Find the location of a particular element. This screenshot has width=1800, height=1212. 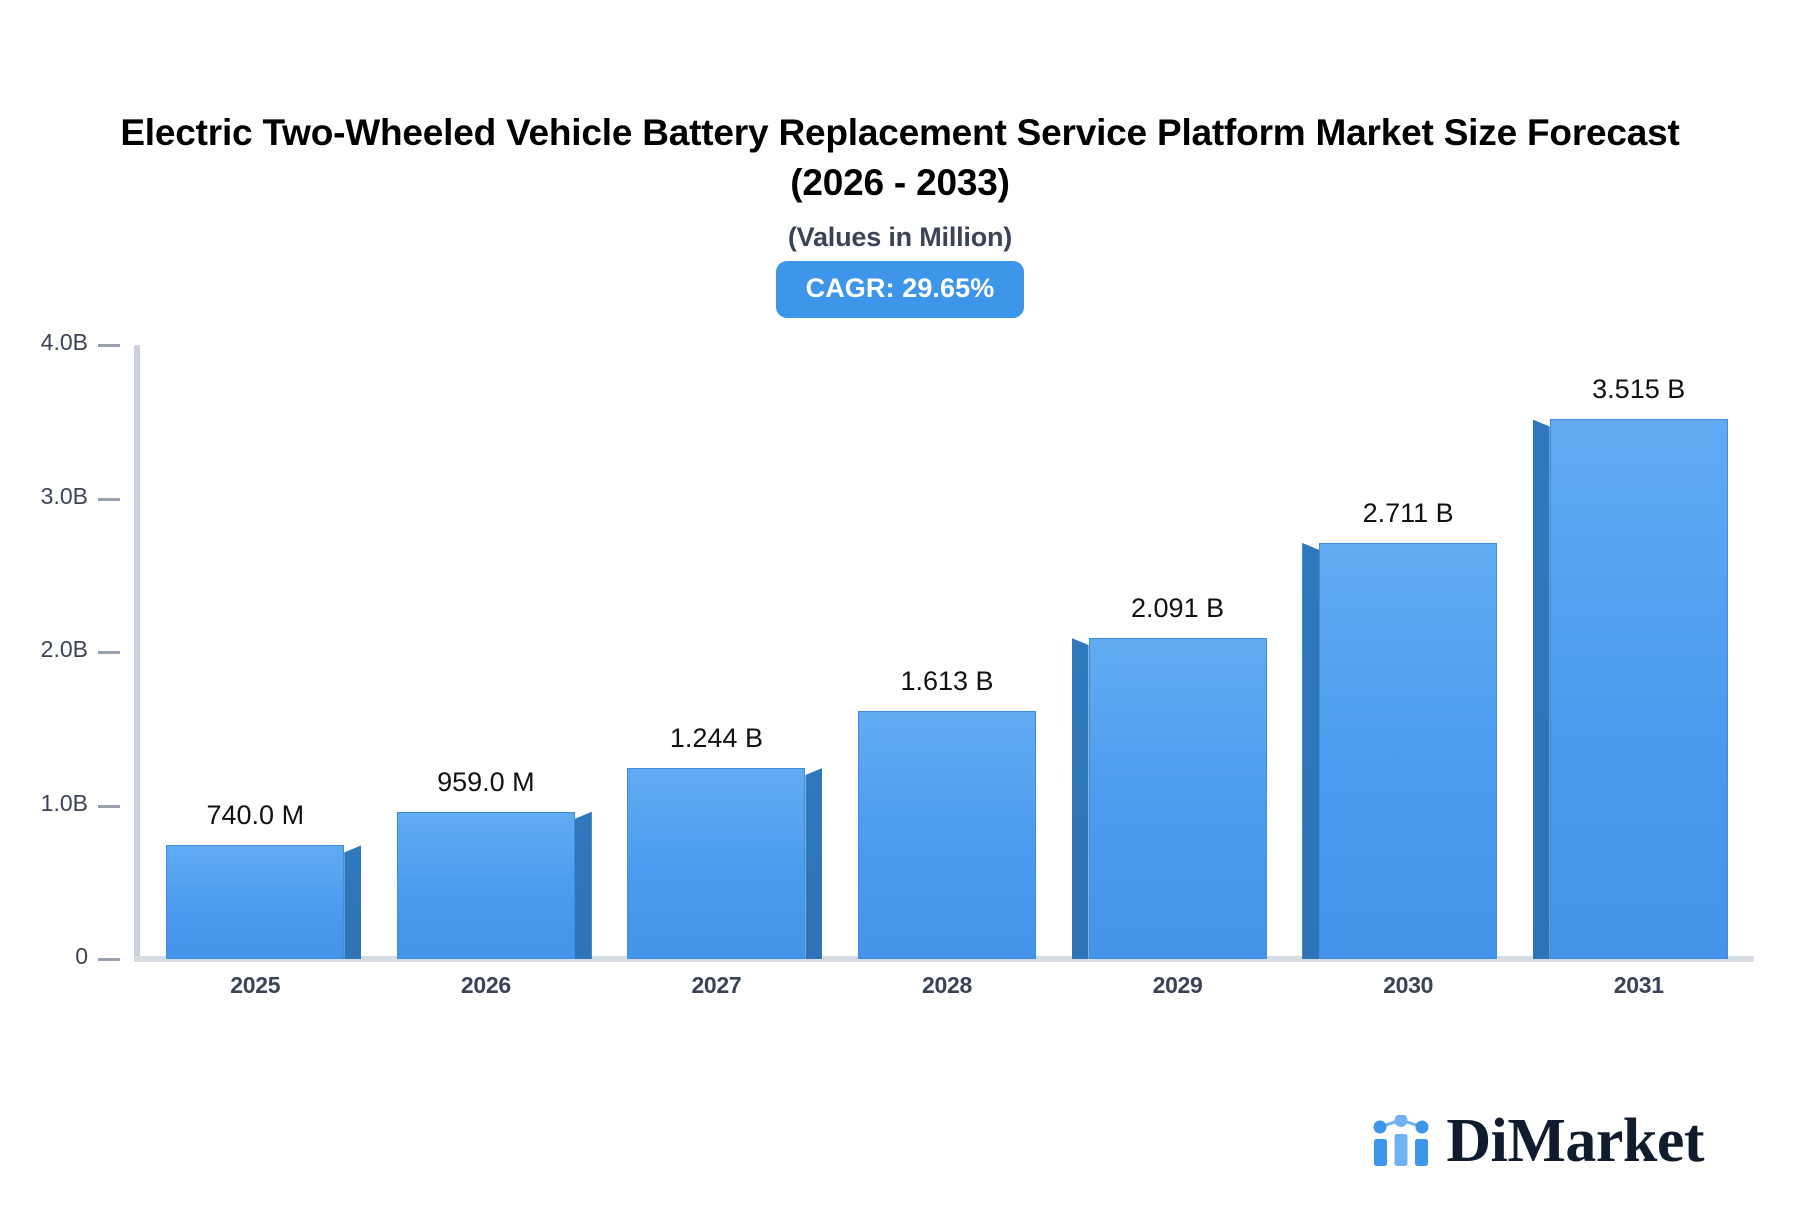

bar-value-label: 2.091 B is located at coordinates (1178, 608).